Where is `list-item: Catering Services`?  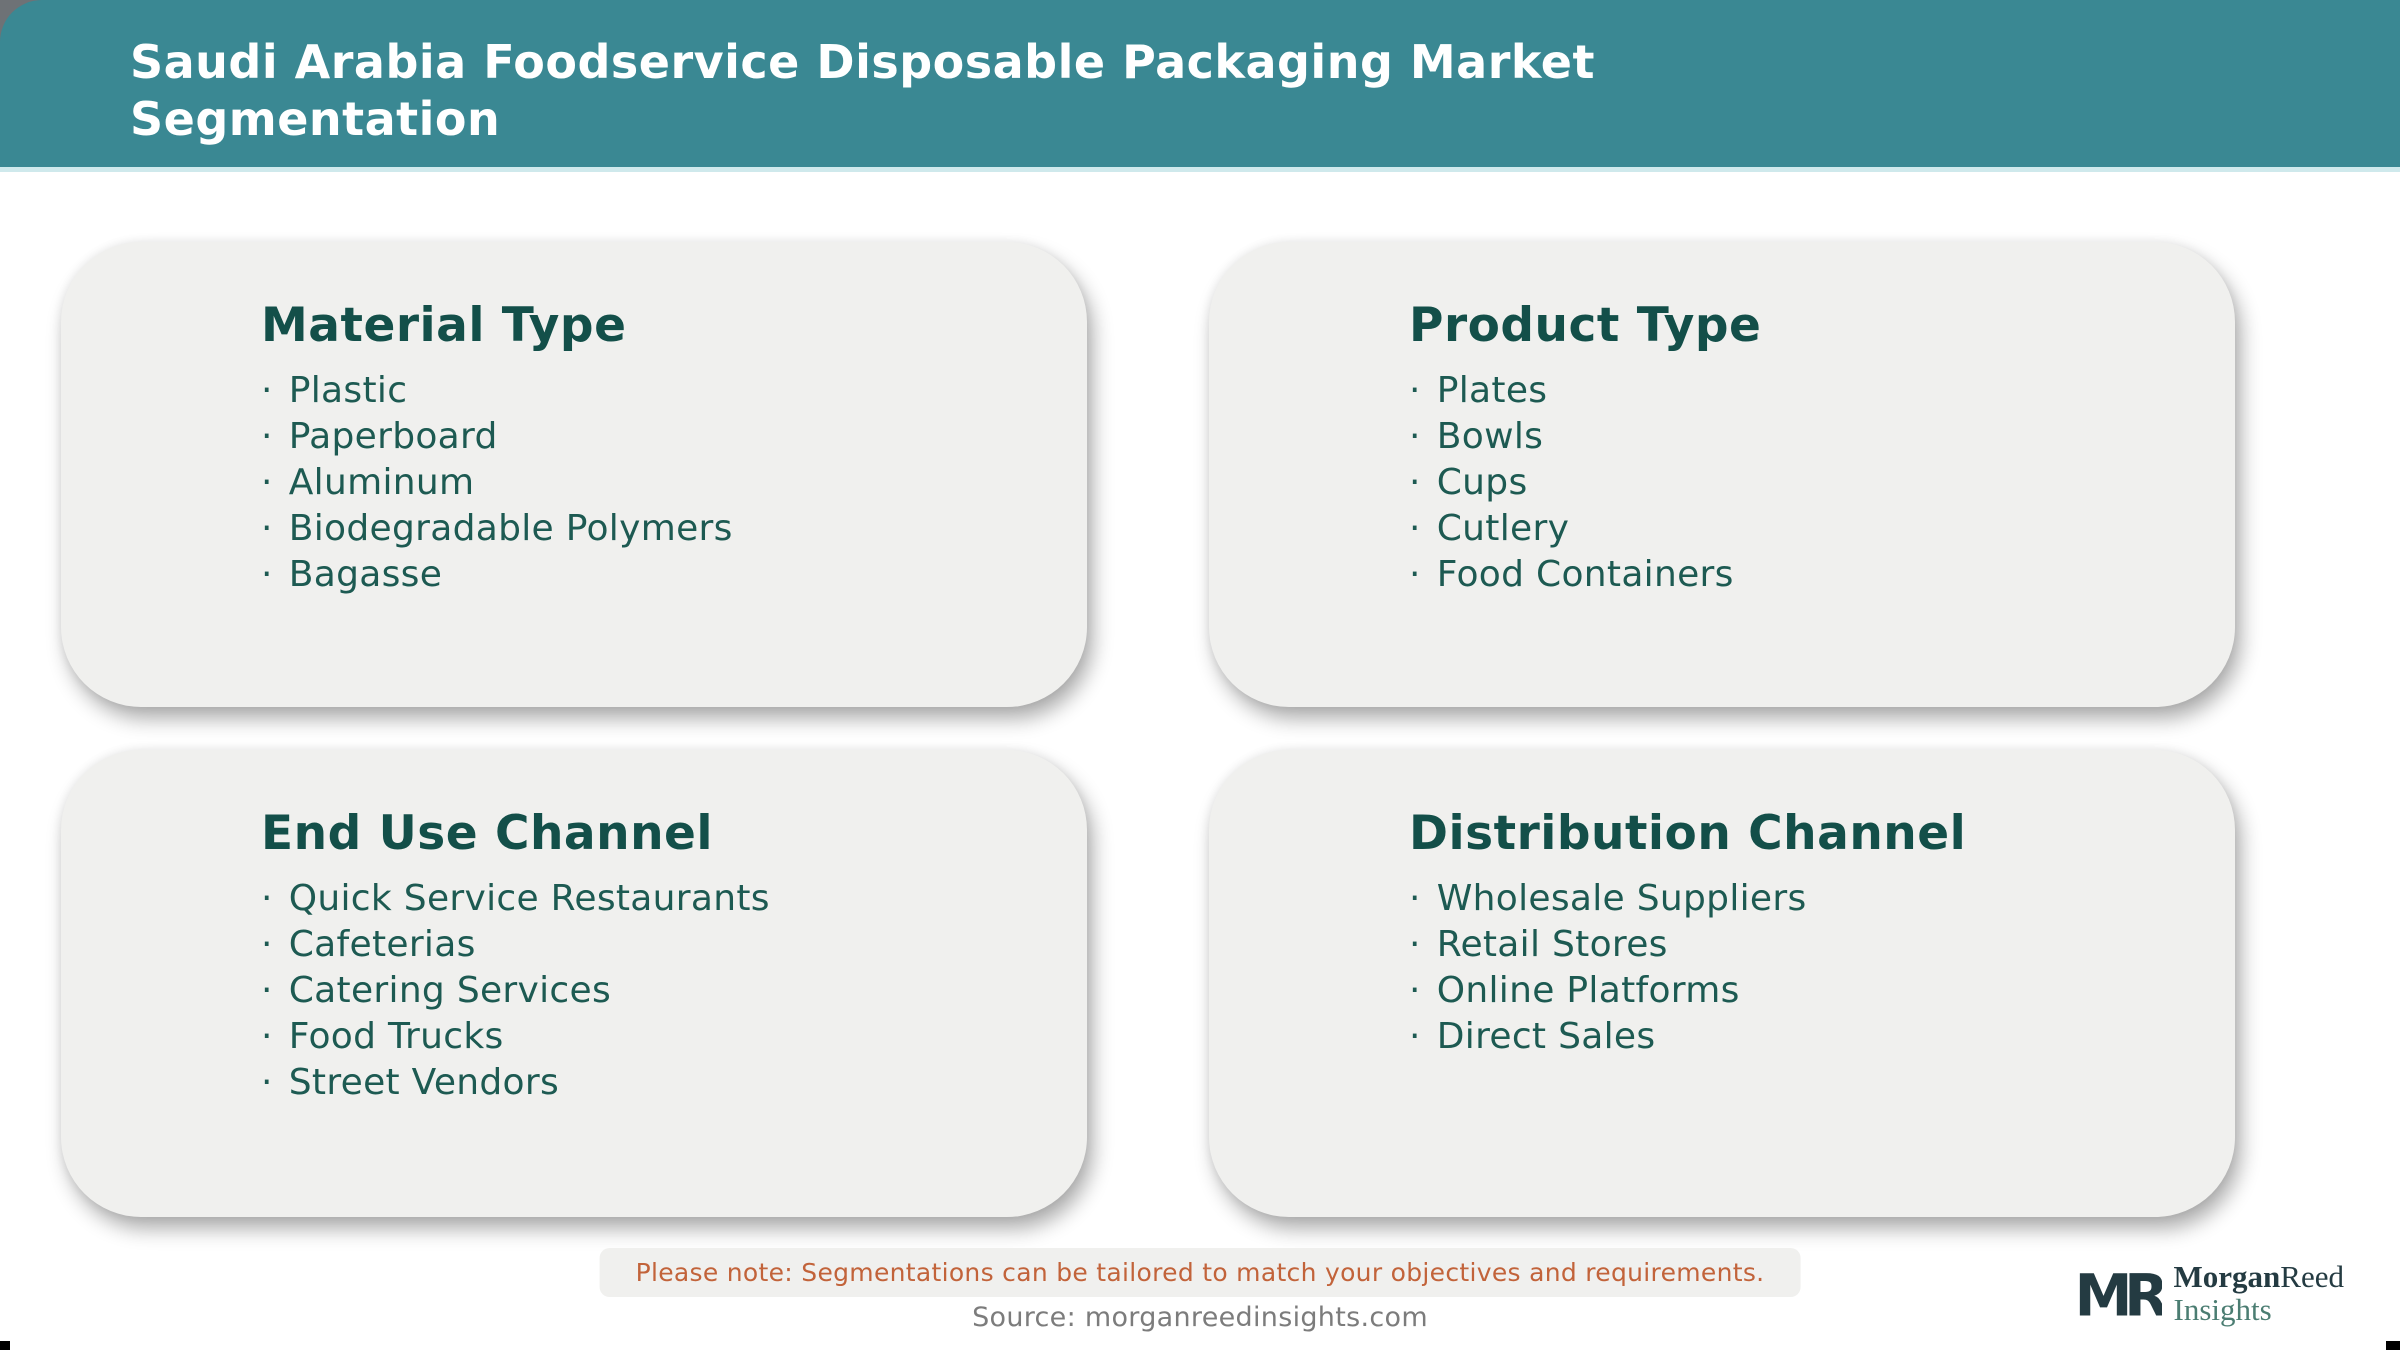 list-item: Catering Services is located at coordinates (654, 991).